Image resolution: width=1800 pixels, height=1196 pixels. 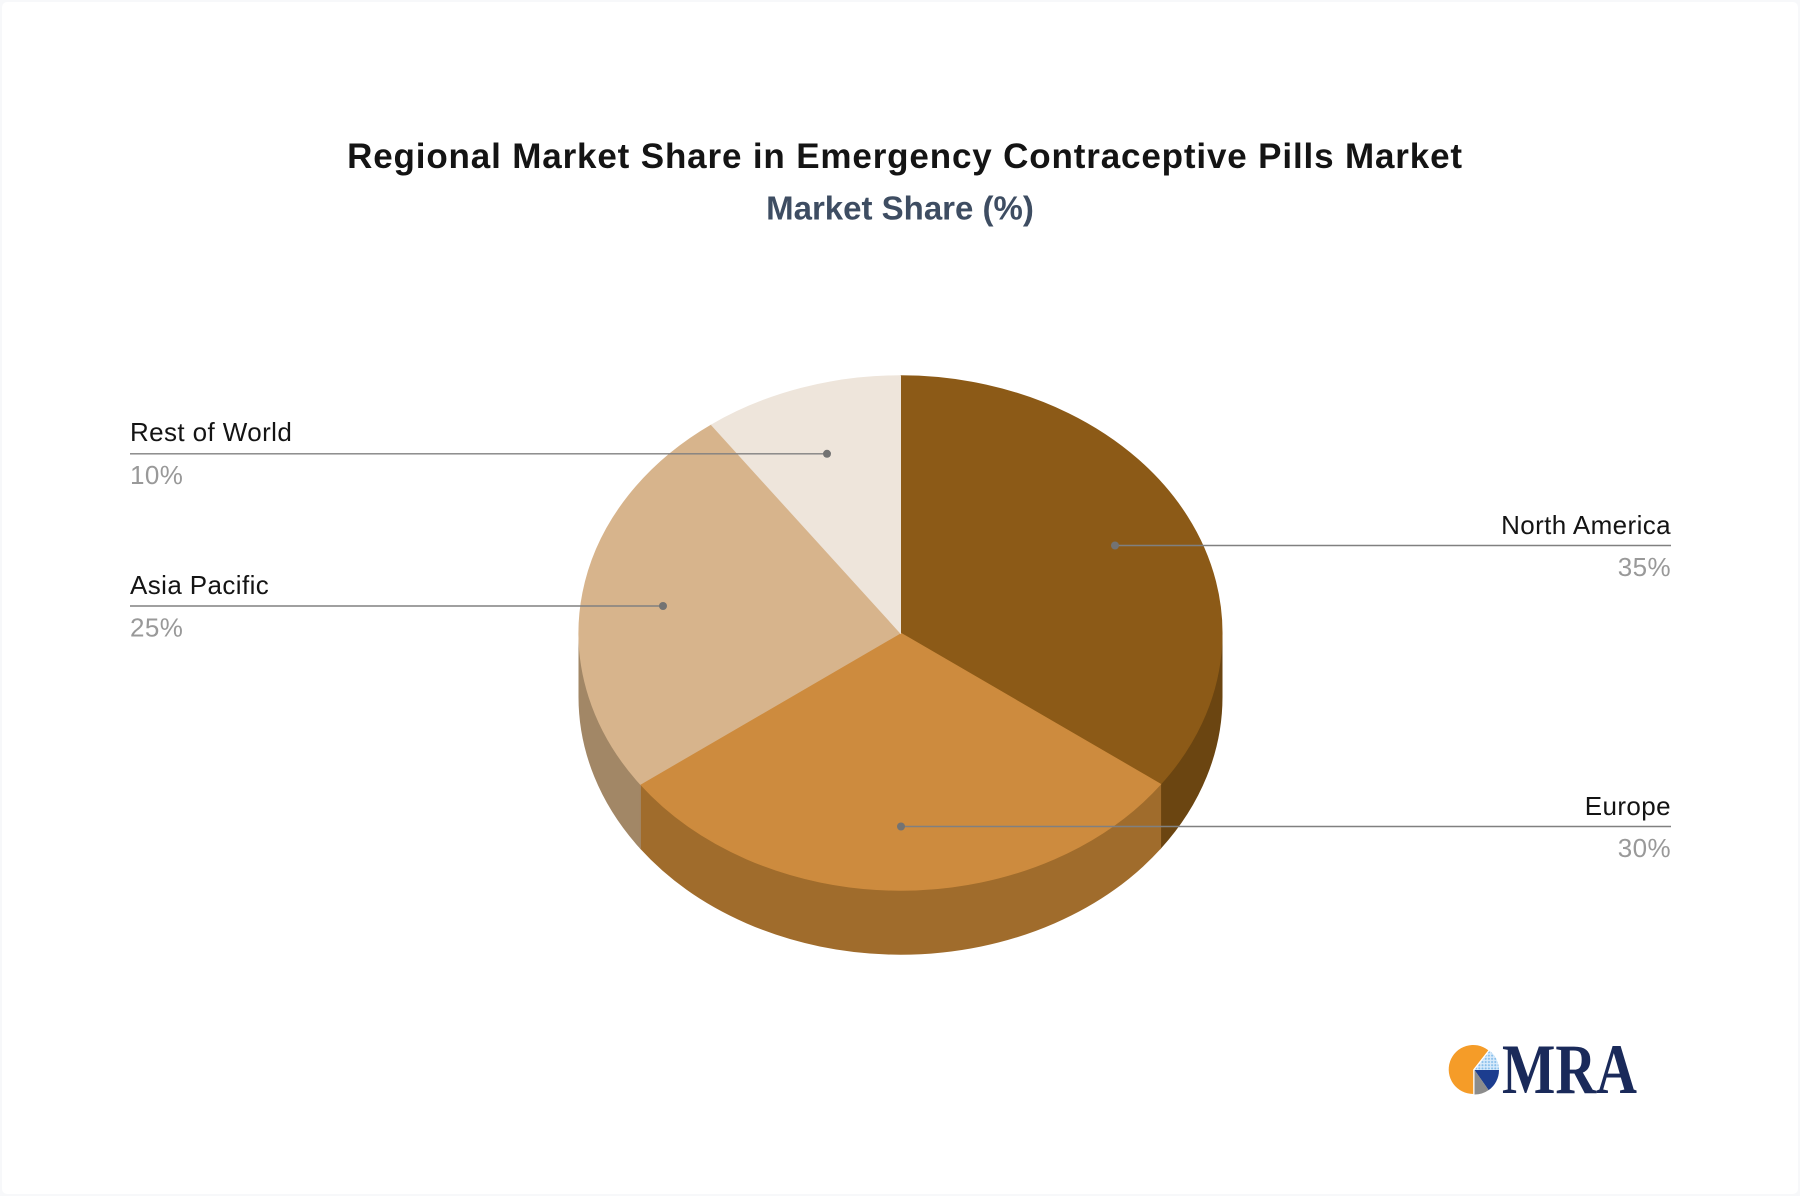 What do you see at coordinates (1586, 525) in the screenshot?
I see `svg-text: North America` at bounding box center [1586, 525].